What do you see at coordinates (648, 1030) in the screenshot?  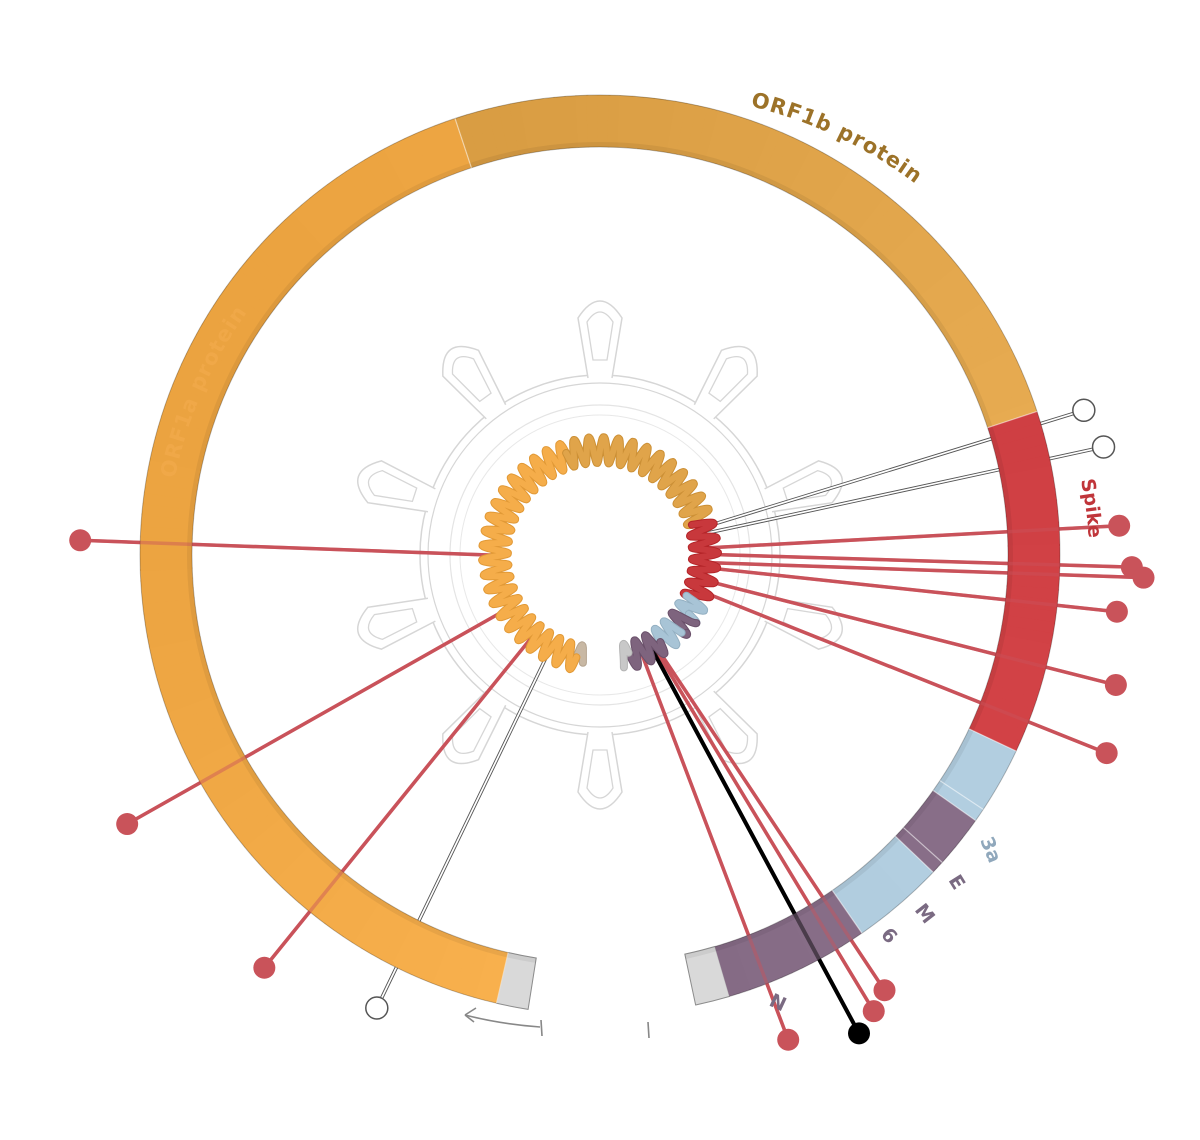 I see `genome-end-tick` at bounding box center [648, 1030].